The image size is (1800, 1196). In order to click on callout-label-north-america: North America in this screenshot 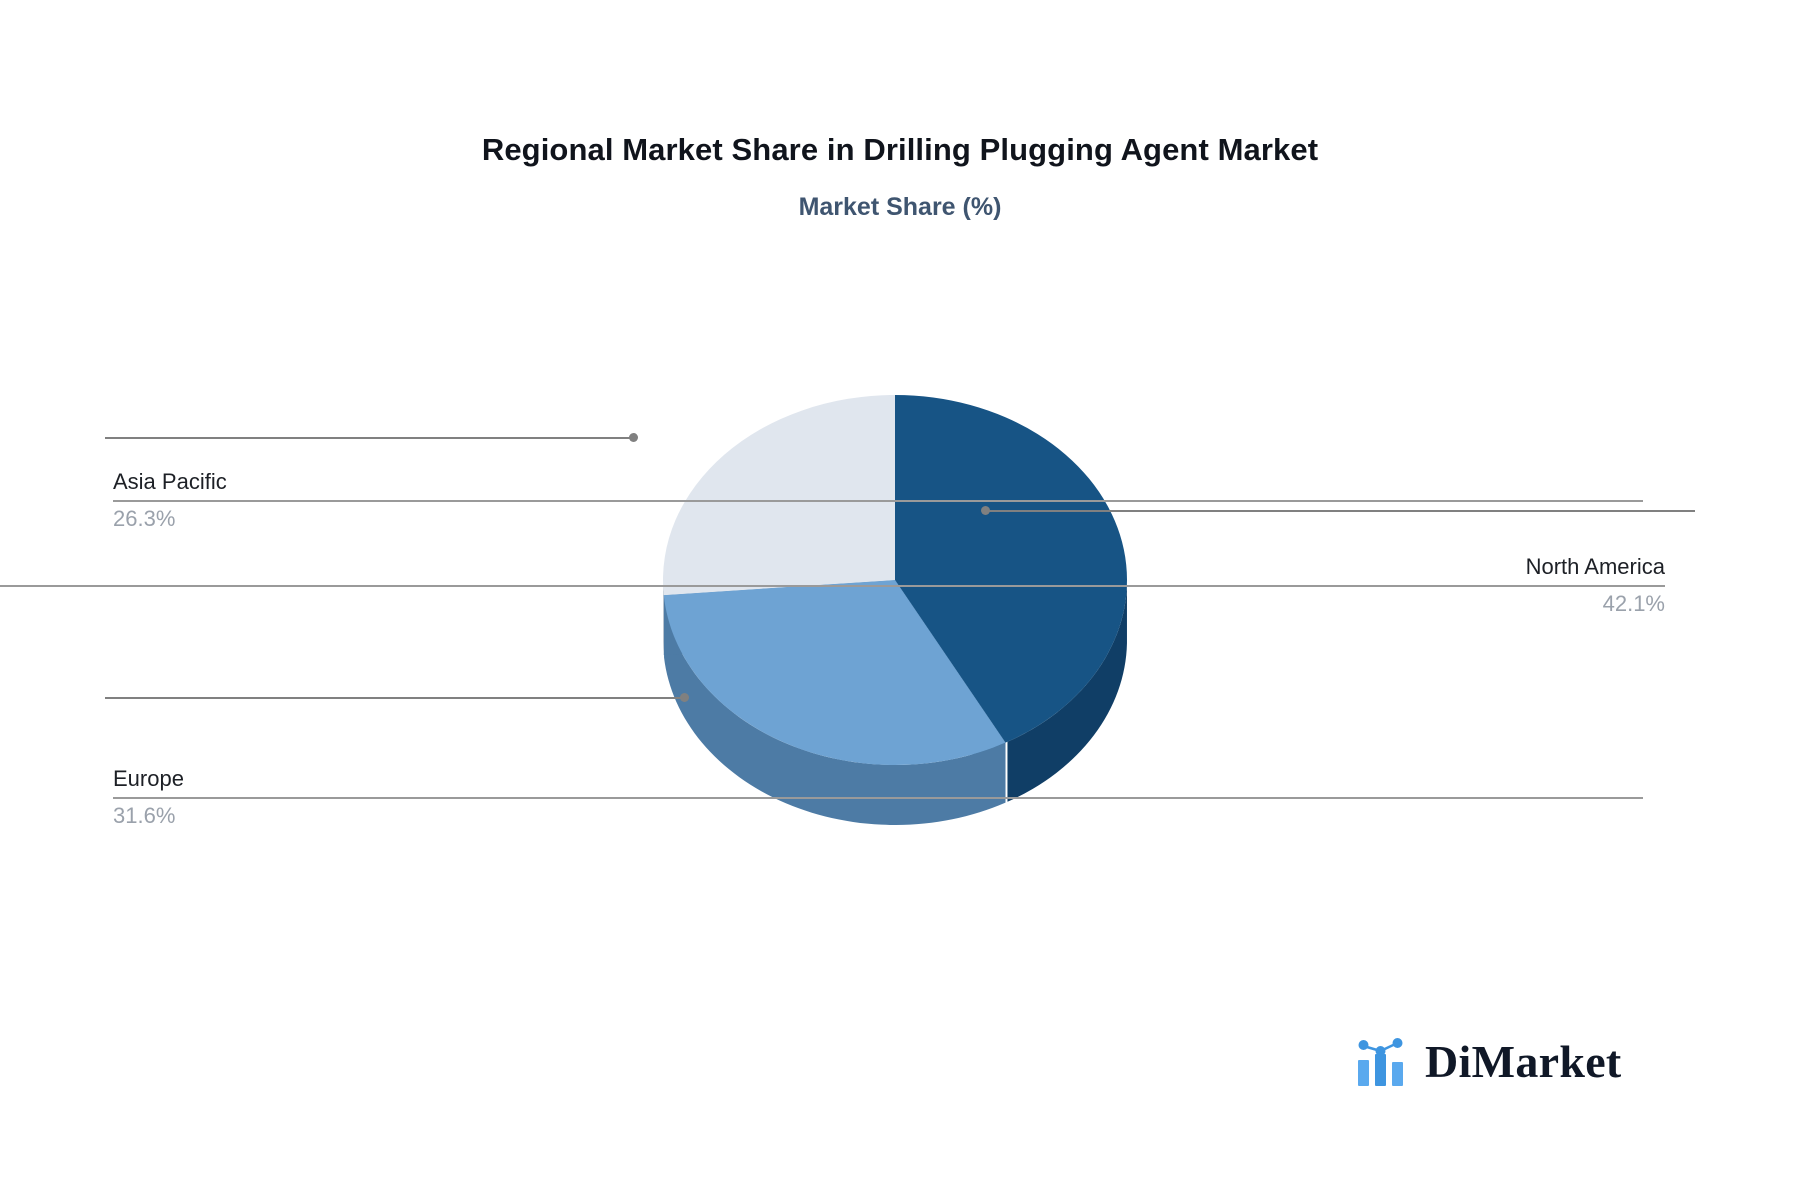, I will do `click(1595, 566)`.